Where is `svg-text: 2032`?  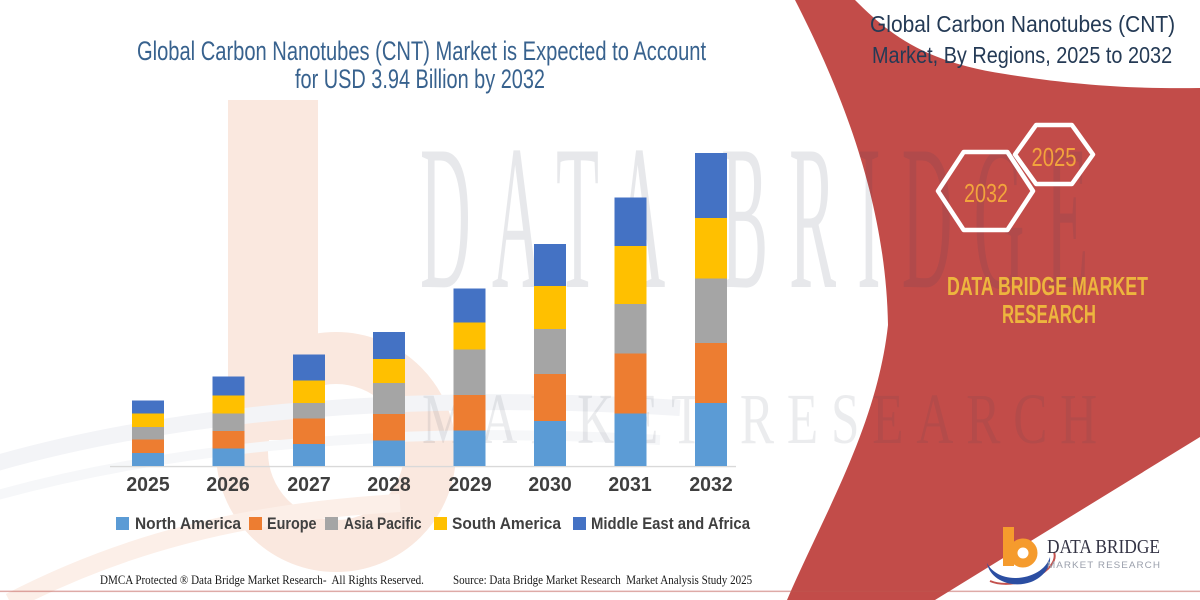
svg-text: 2032 is located at coordinates (986, 193).